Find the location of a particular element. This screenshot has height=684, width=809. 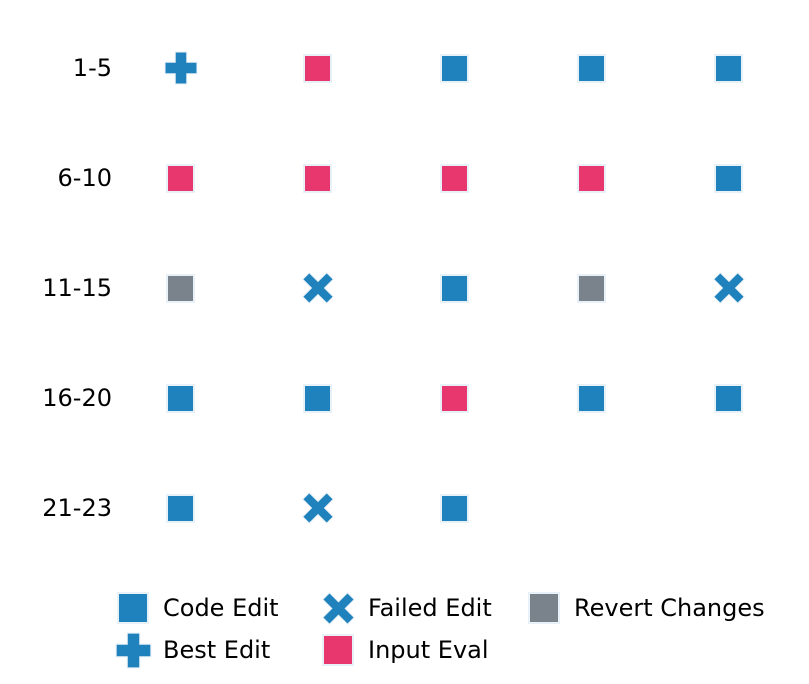

legend-item-best-edit: Best Edit is located at coordinates (215, 650).